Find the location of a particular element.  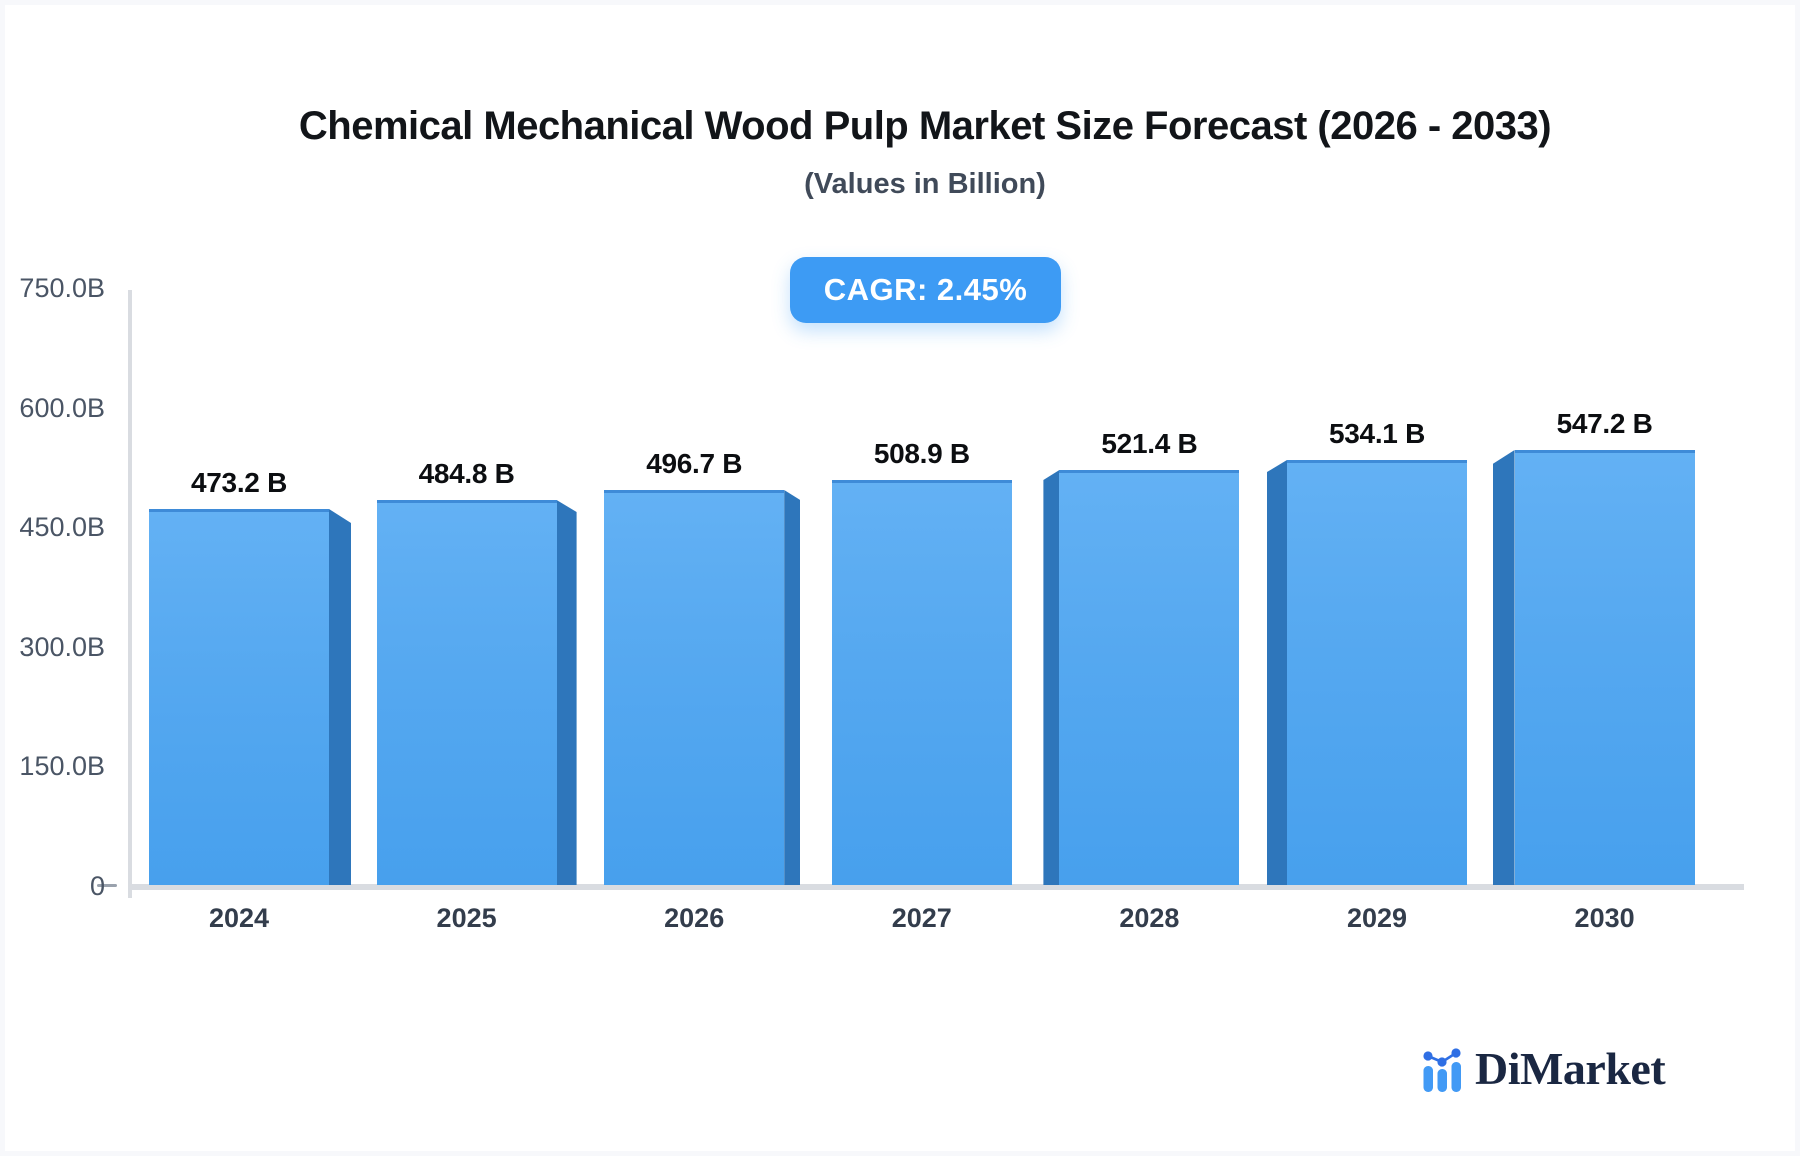

y-tick-label: 300.0B is located at coordinates (62, 647).